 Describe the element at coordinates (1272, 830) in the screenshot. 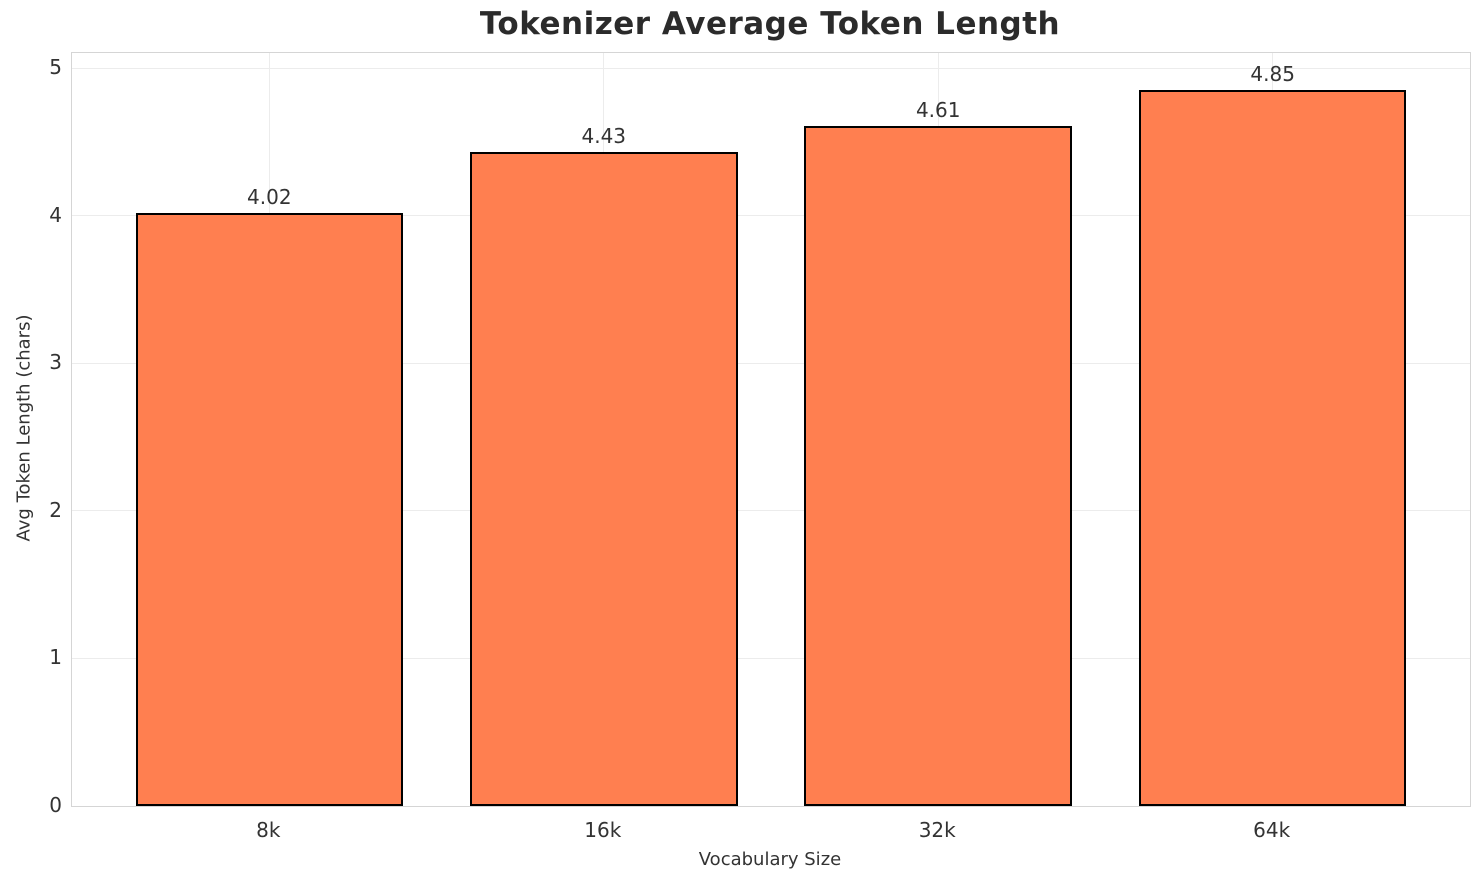

I see `x-tick-label-64k: 64k` at that location.